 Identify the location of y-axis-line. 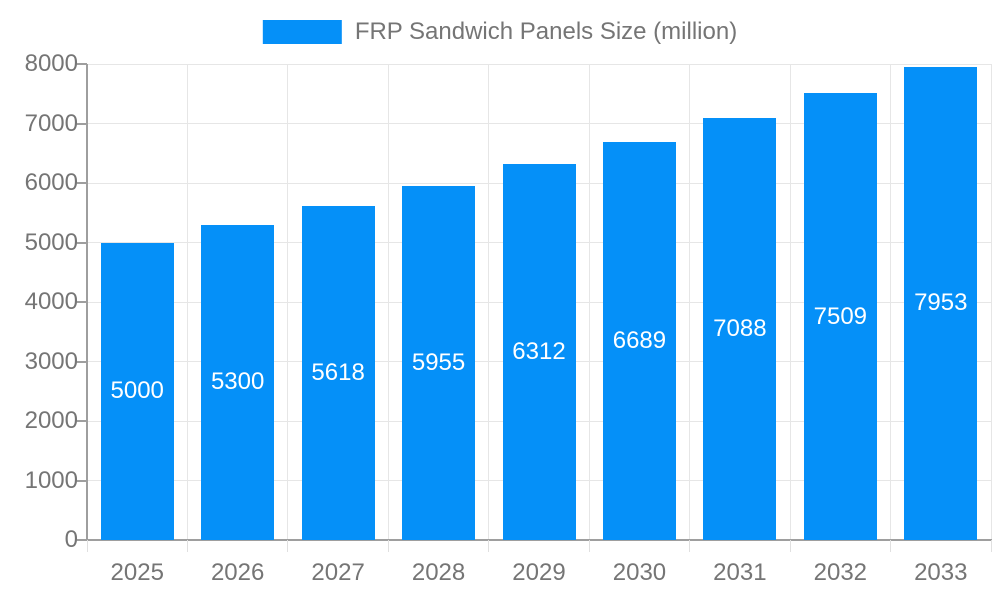
(87, 302).